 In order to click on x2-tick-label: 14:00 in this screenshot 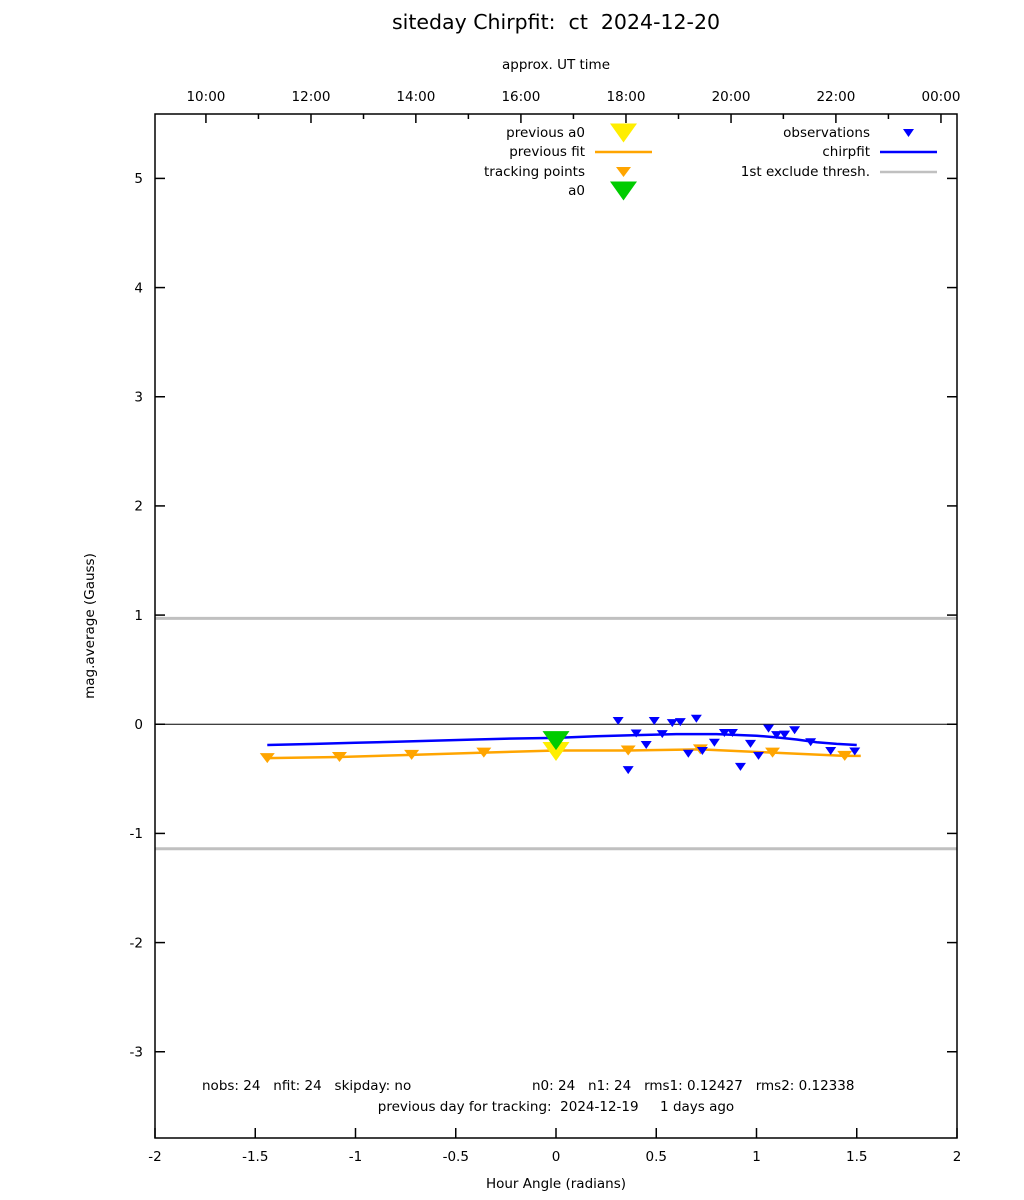, I will do `click(415, 97)`.